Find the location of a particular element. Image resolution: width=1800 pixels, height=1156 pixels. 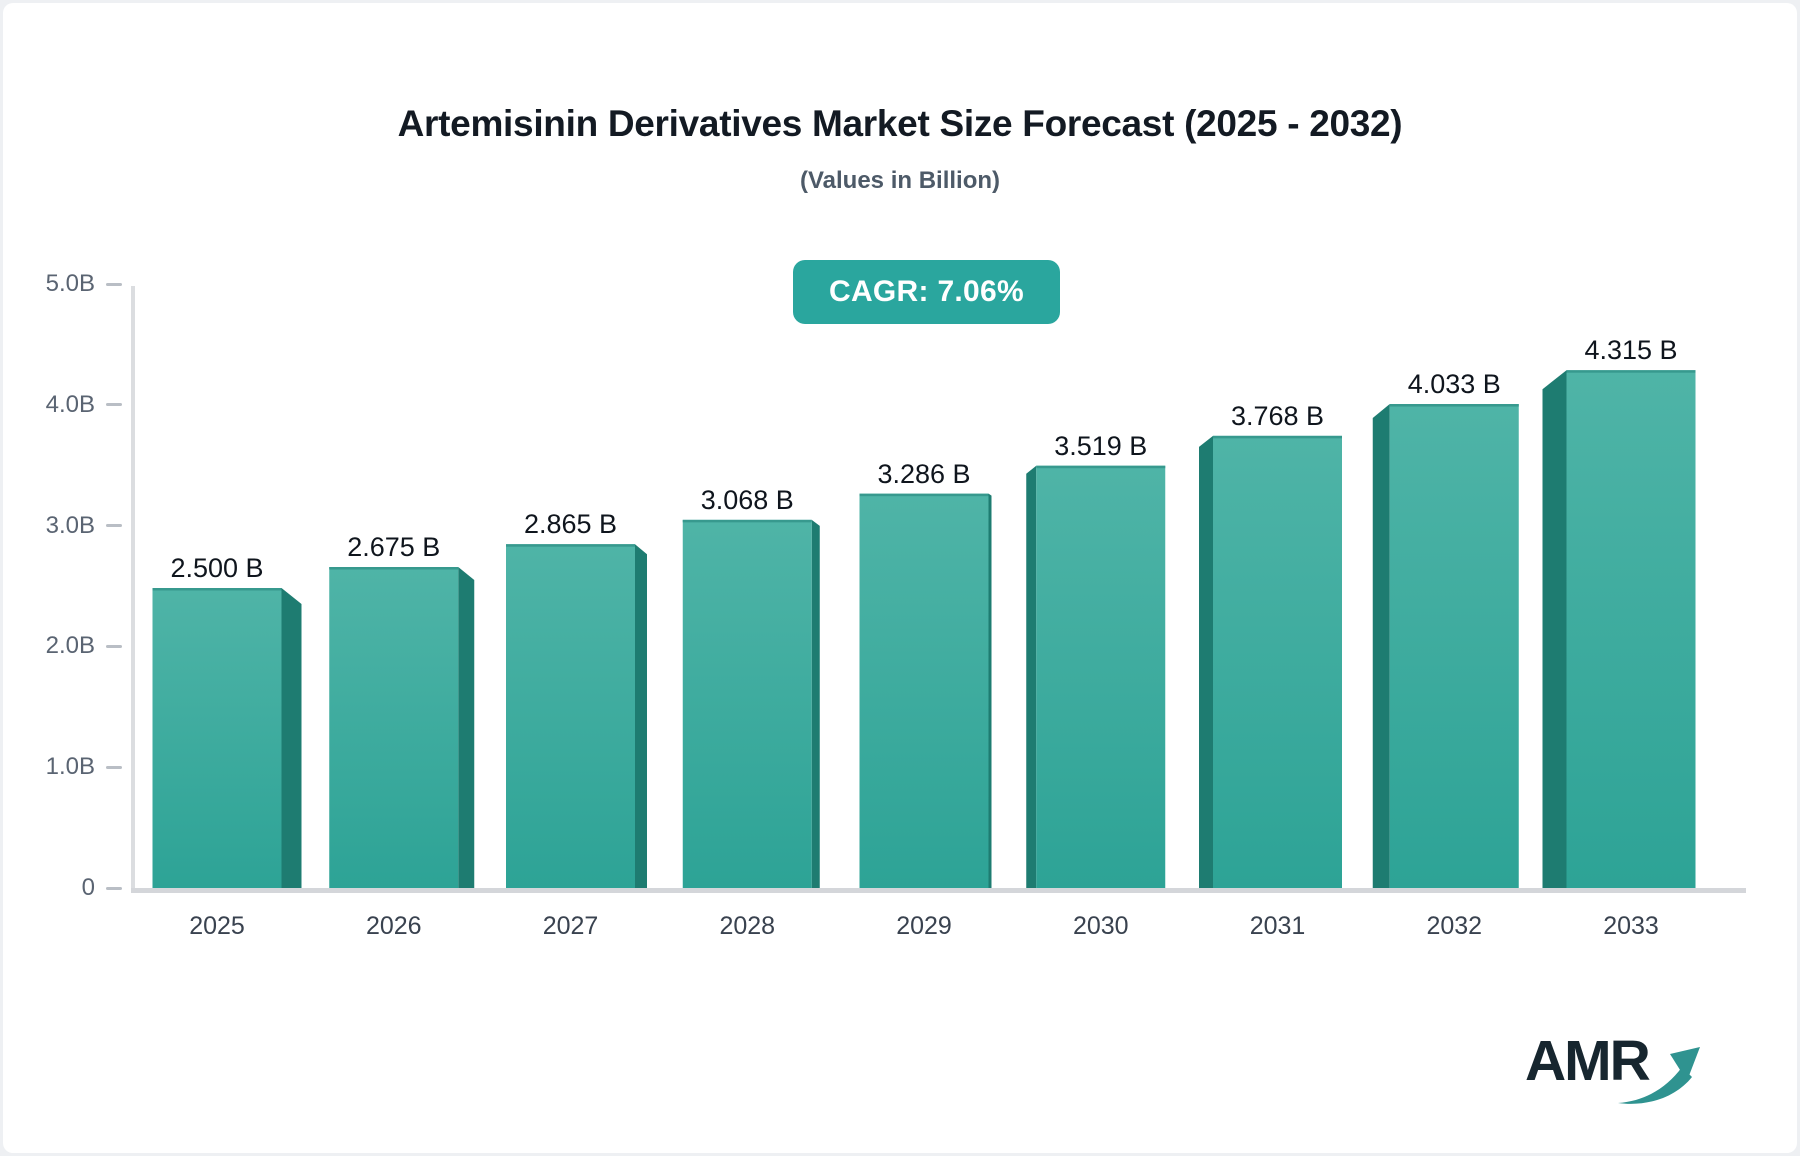

arrow-swoosh is located at coordinates (1655, 1085).